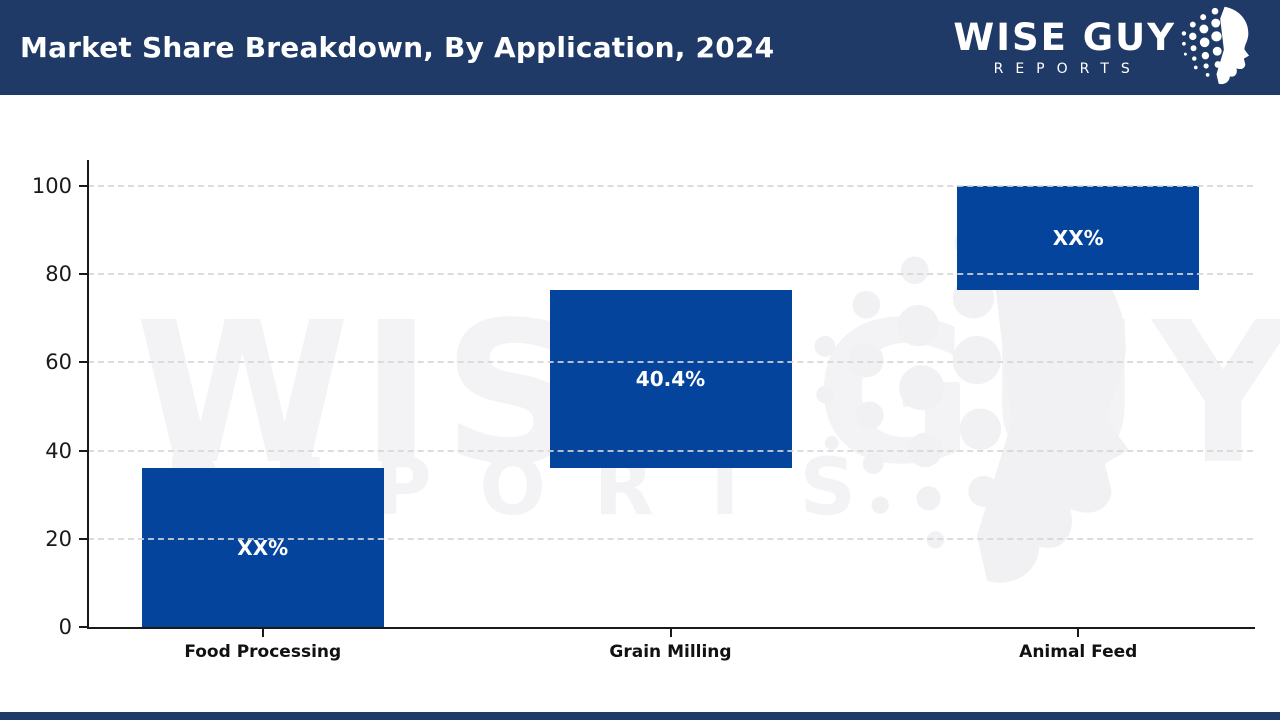  I want to click on y-tick-label: 80, so click(58, 274).